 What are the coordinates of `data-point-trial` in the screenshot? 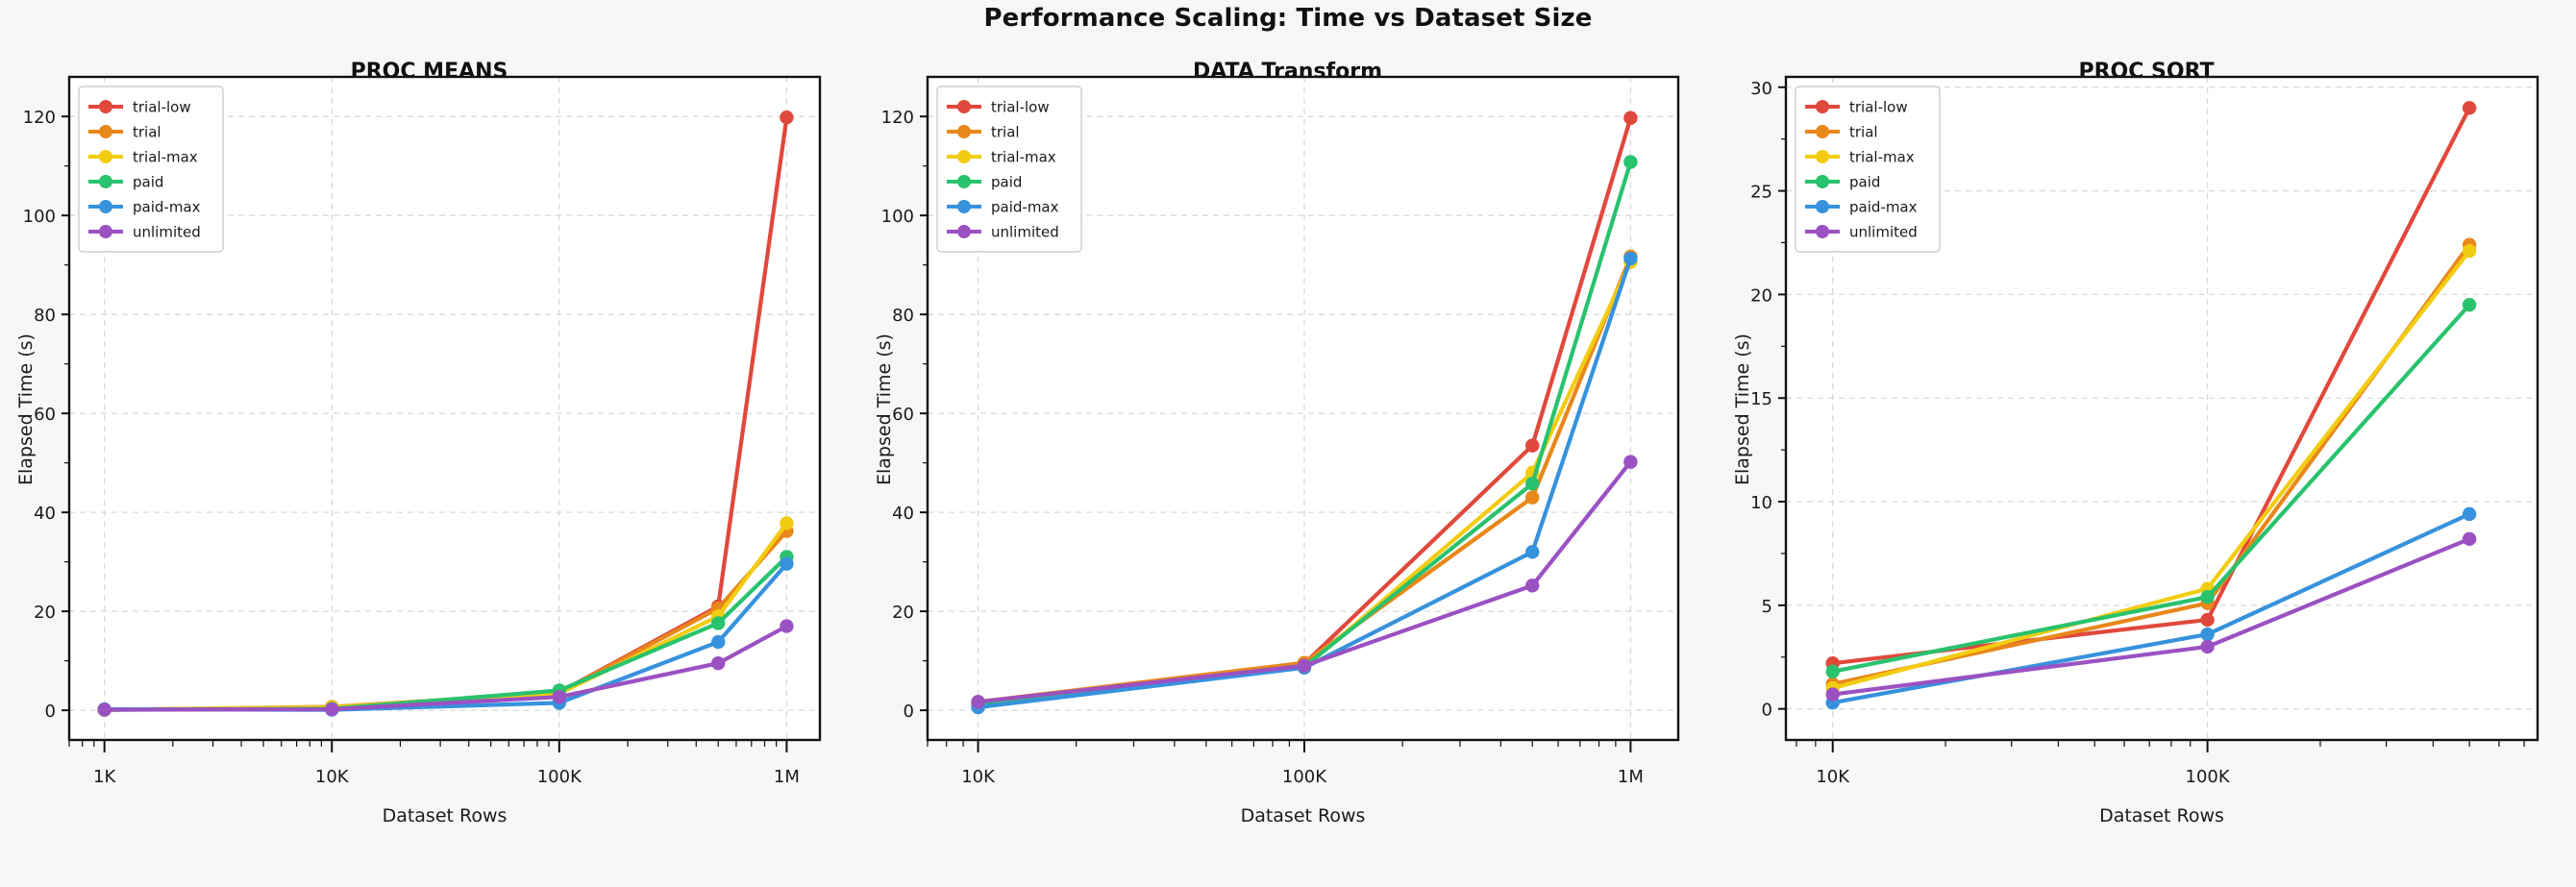 It's located at (1532, 497).